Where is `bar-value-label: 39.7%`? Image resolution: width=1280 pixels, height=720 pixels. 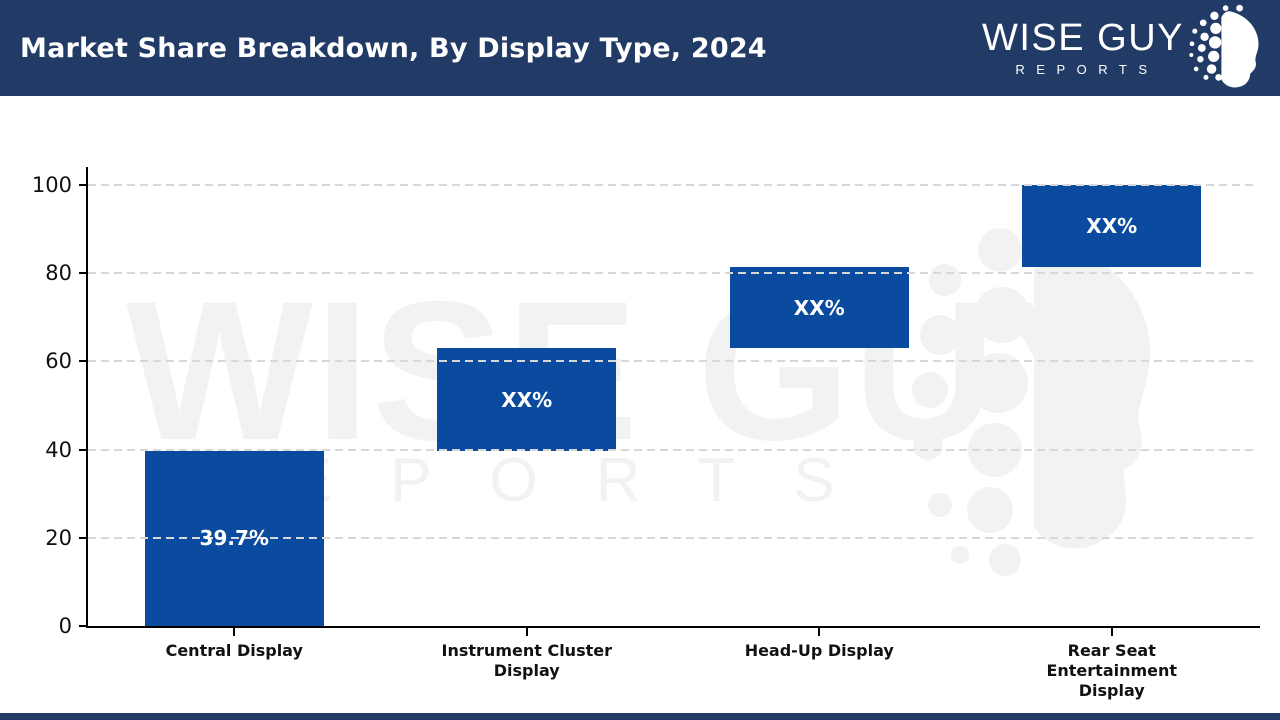 bar-value-label: 39.7% is located at coordinates (234, 538).